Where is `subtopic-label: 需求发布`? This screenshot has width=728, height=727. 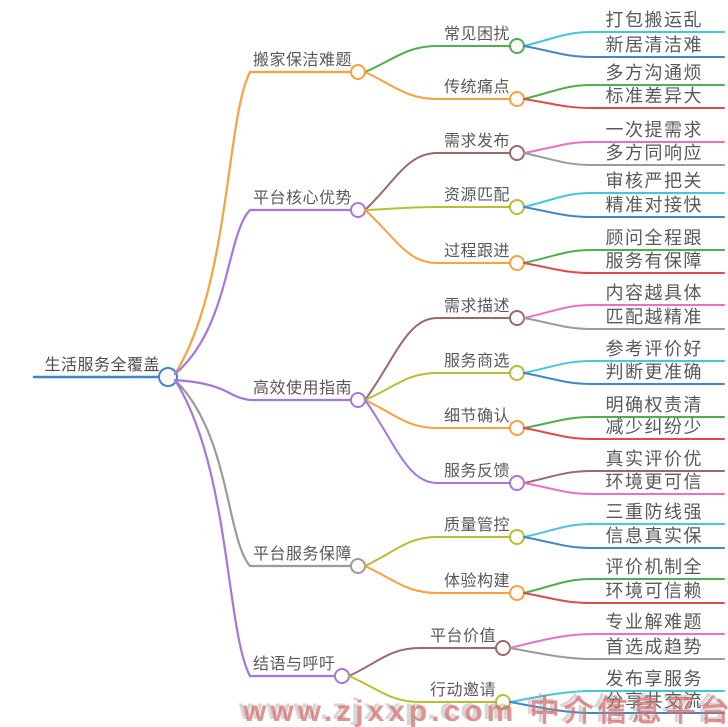 subtopic-label: 需求发布 is located at coordinates (477, 141).